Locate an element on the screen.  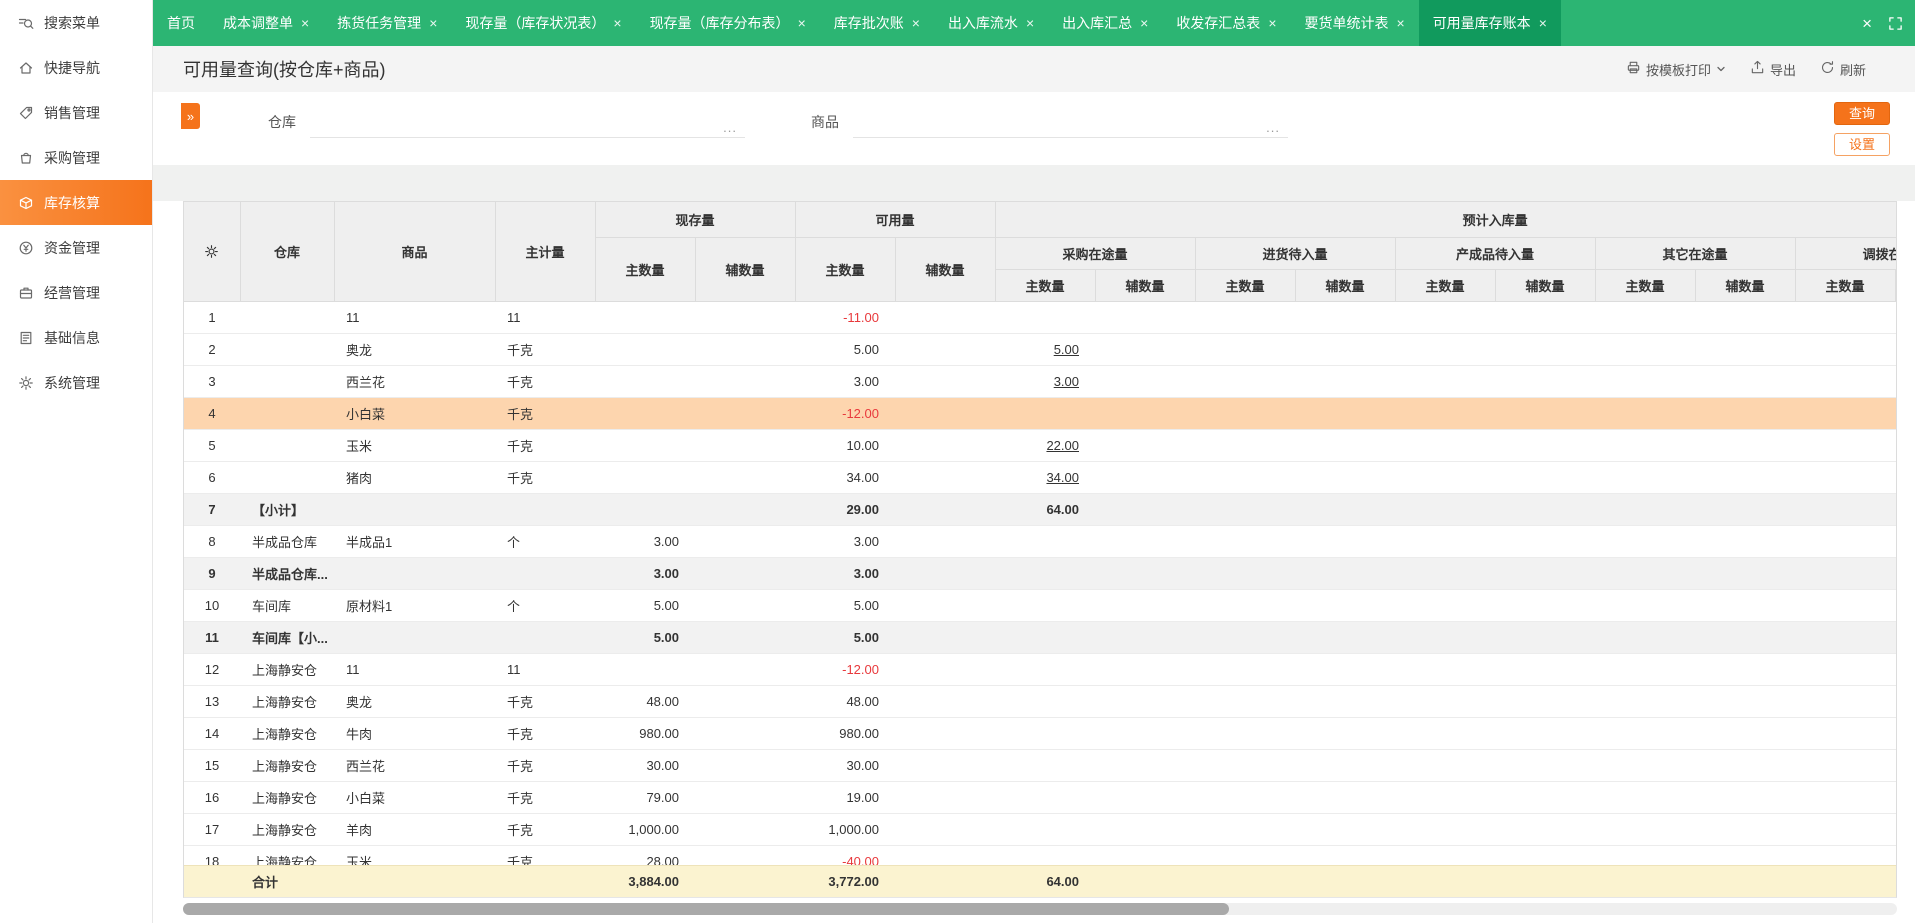
chevron-down-icon is located at coordinates (1721, 69).